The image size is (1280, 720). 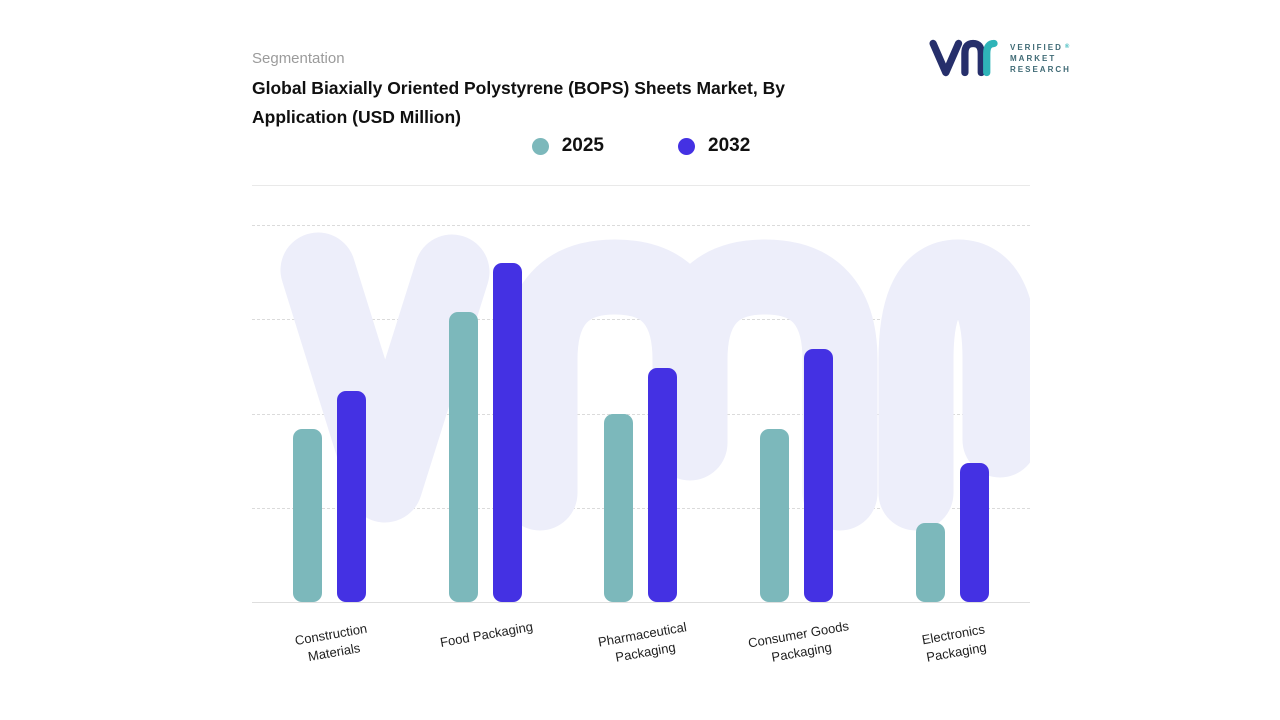 I want to click on x-axis-label-4: Consumer Goods Packaging, so click(x=798, y=641).